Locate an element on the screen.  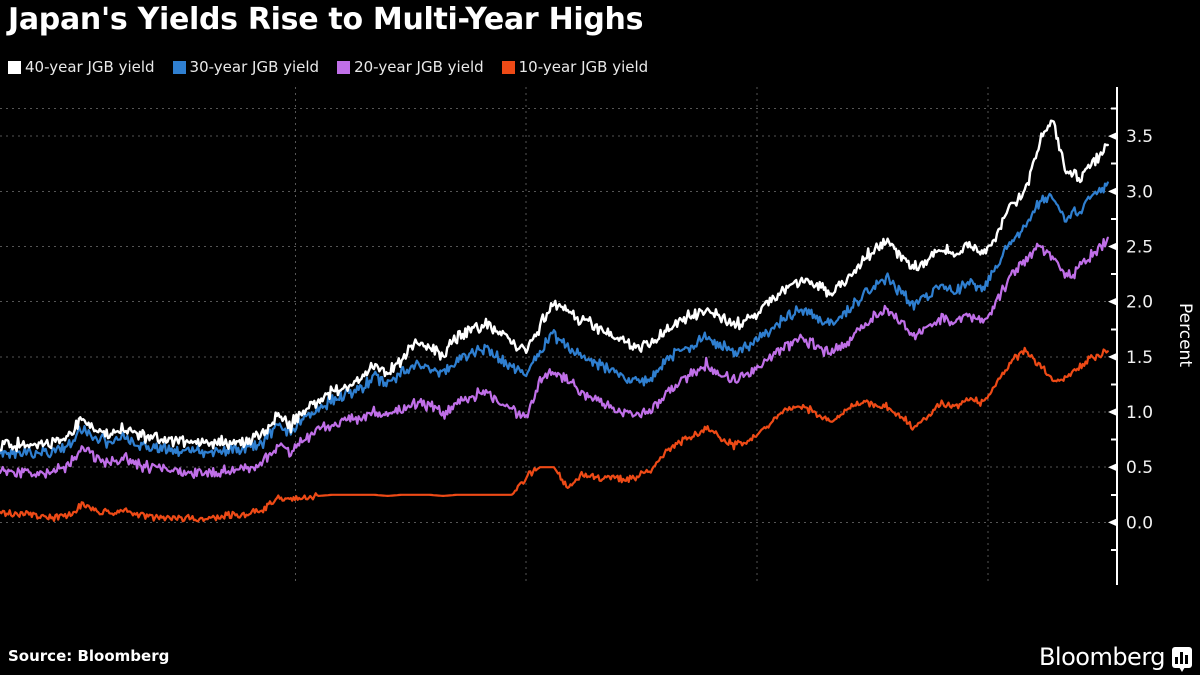
brand-wordmark: Bloomberg is located at coordinates (1102, 657).